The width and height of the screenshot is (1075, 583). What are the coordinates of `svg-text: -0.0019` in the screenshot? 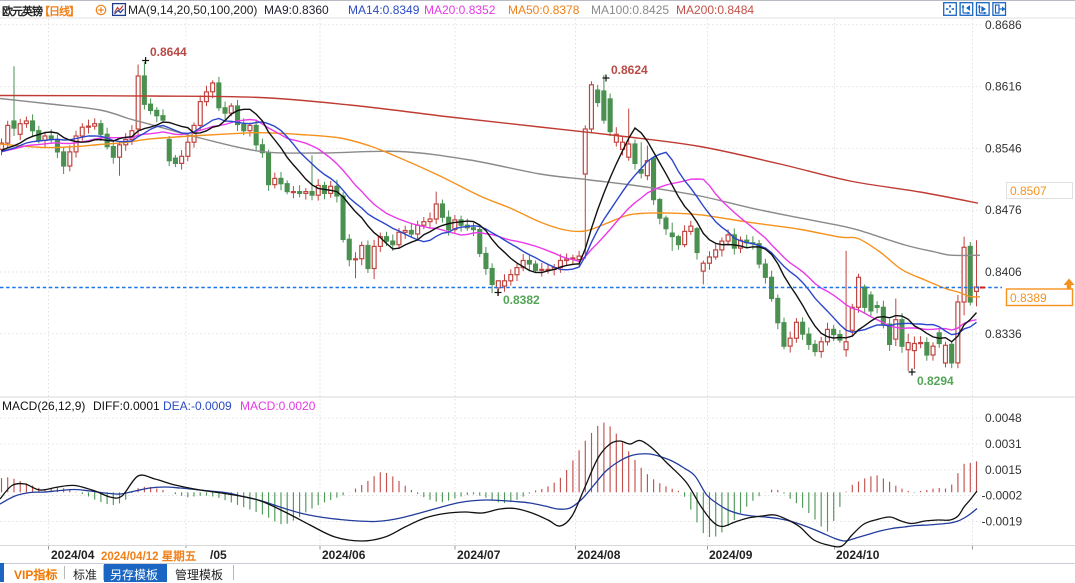 It's located at (1002, 522).